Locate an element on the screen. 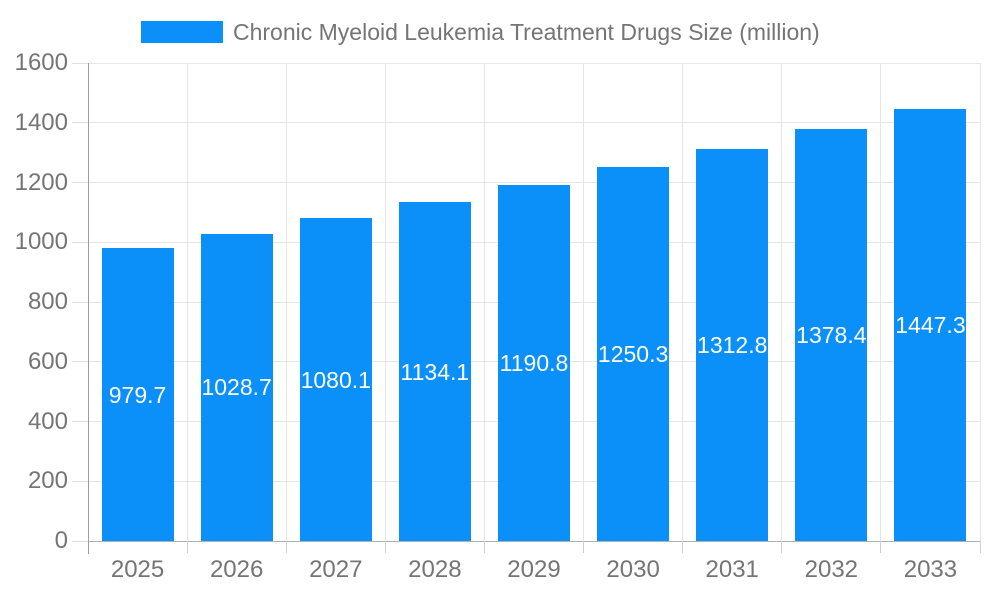  bar-value-label: 1447.3 is located at coordinates (930, 324).